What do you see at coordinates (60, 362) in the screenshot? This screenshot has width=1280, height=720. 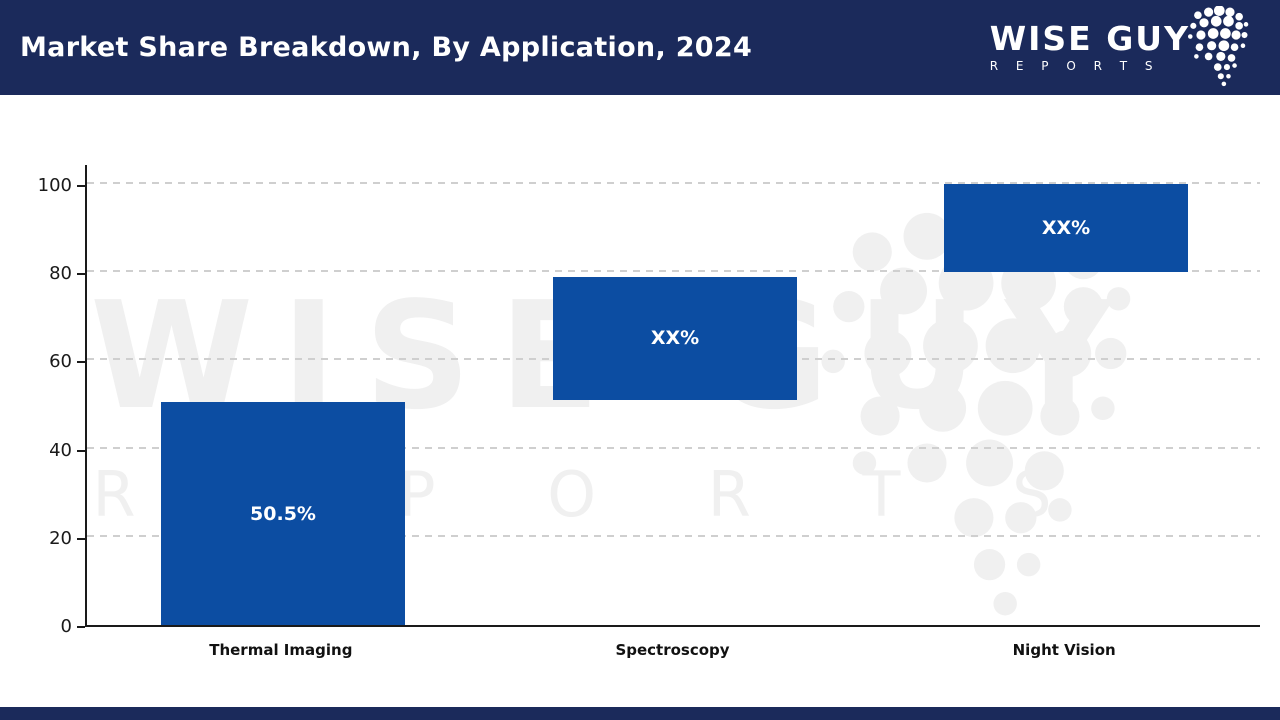 I see `y-axis-tick-label: 60` at bounding box center [60, 362].